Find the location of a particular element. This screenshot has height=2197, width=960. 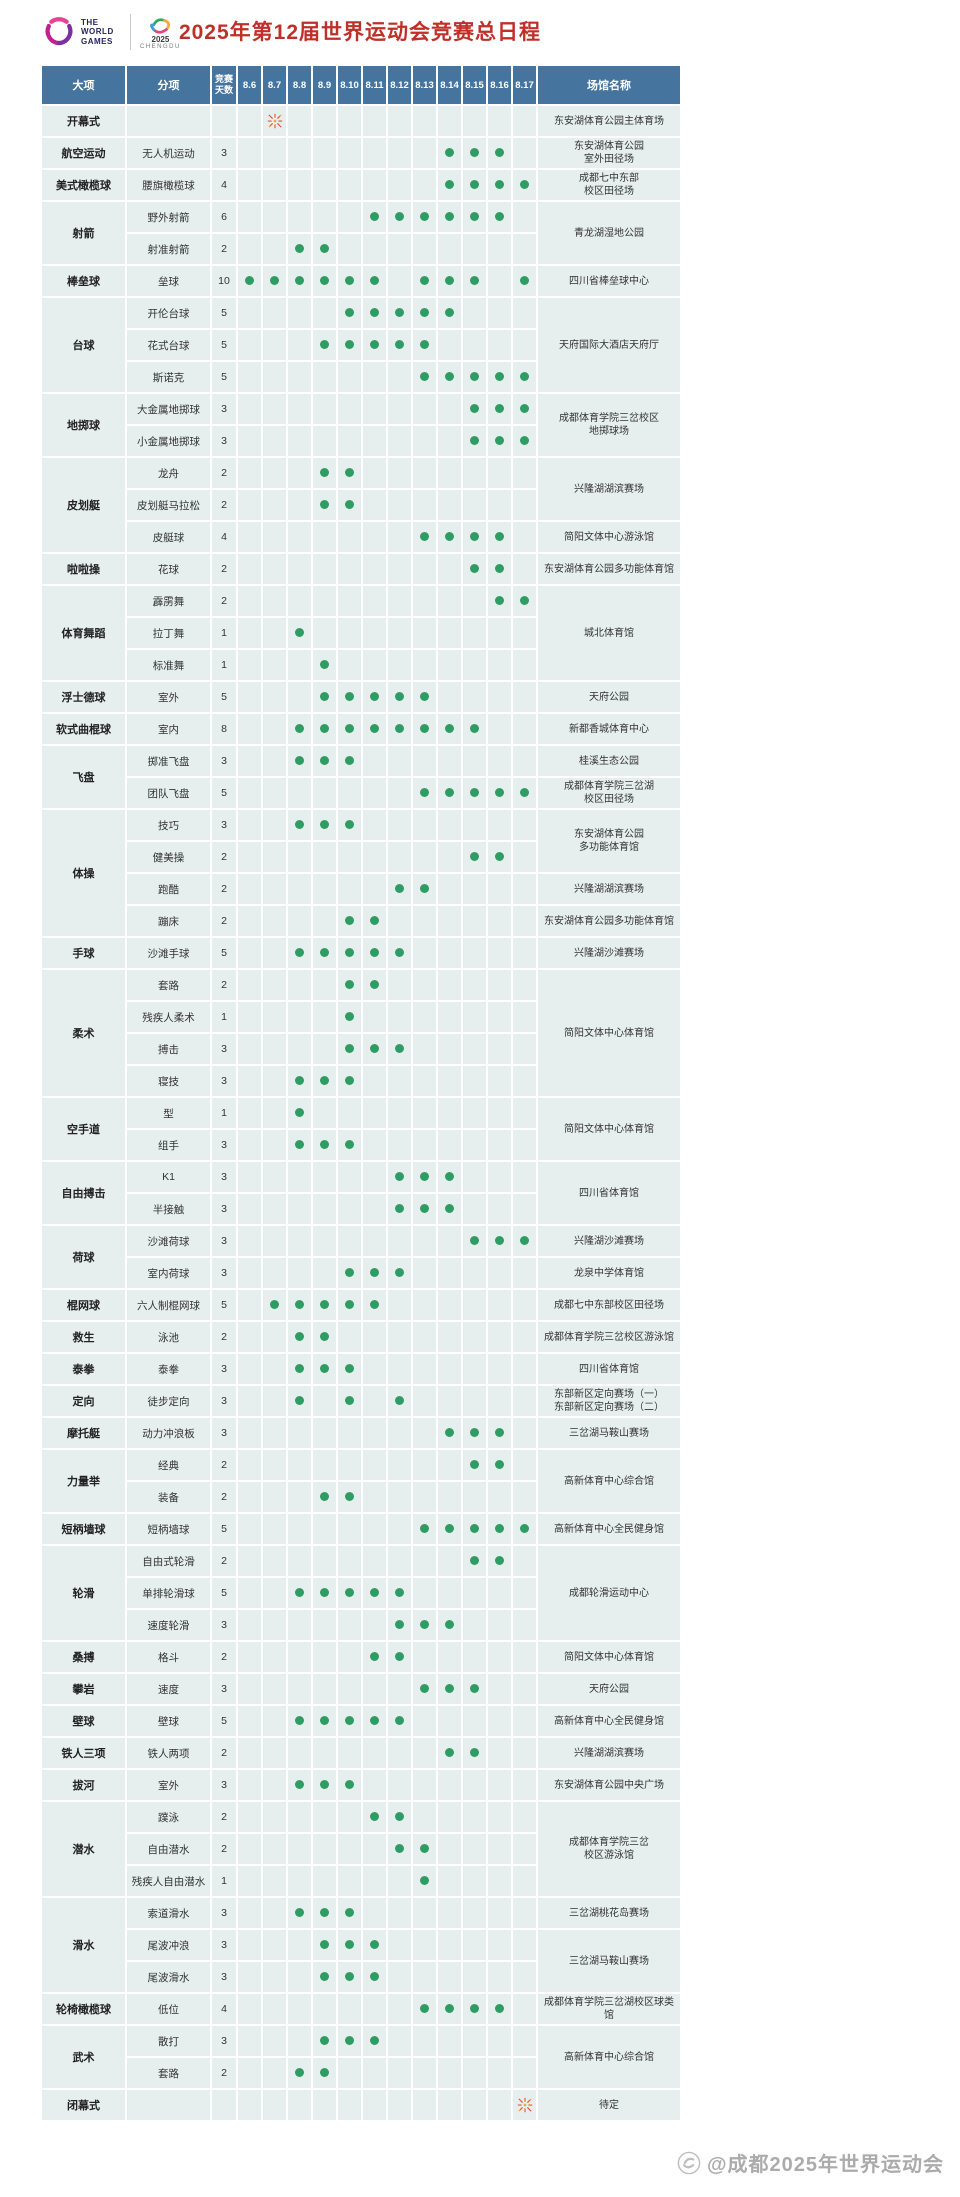

days-cell: 2 is located at coordinates (224, 889).